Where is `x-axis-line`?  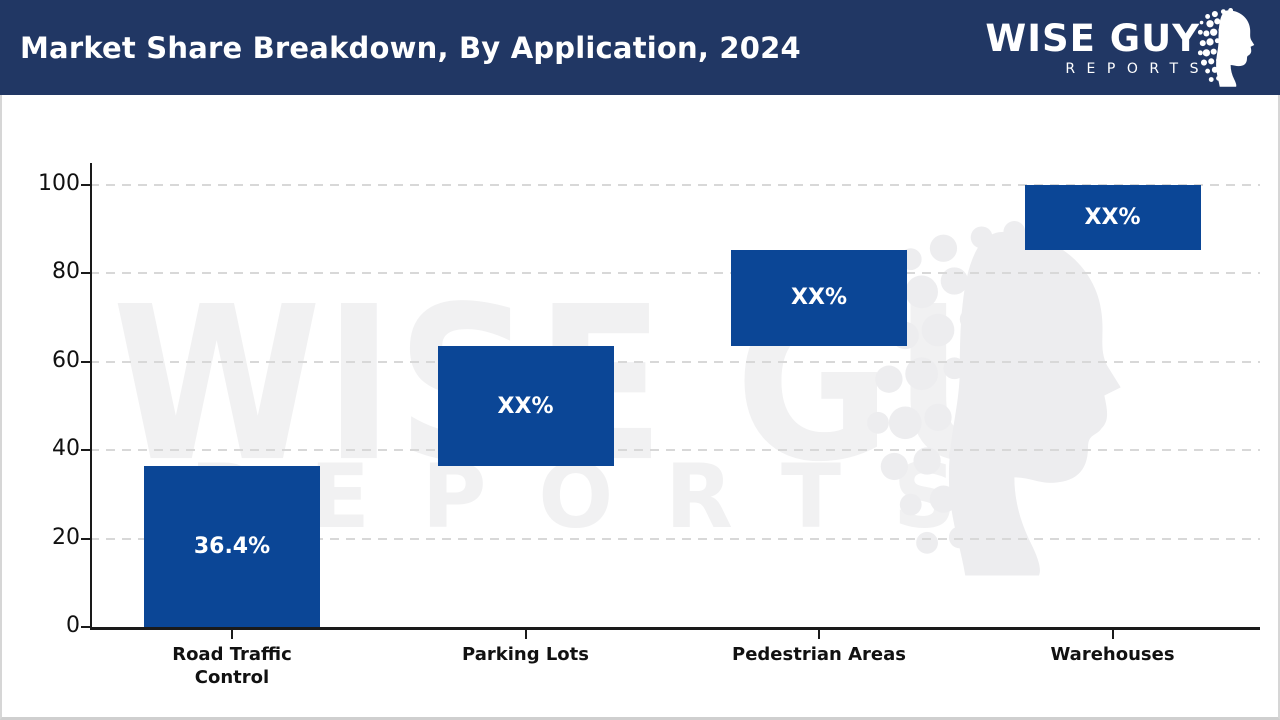
x-axis-line is located at coordinates (675, 628).